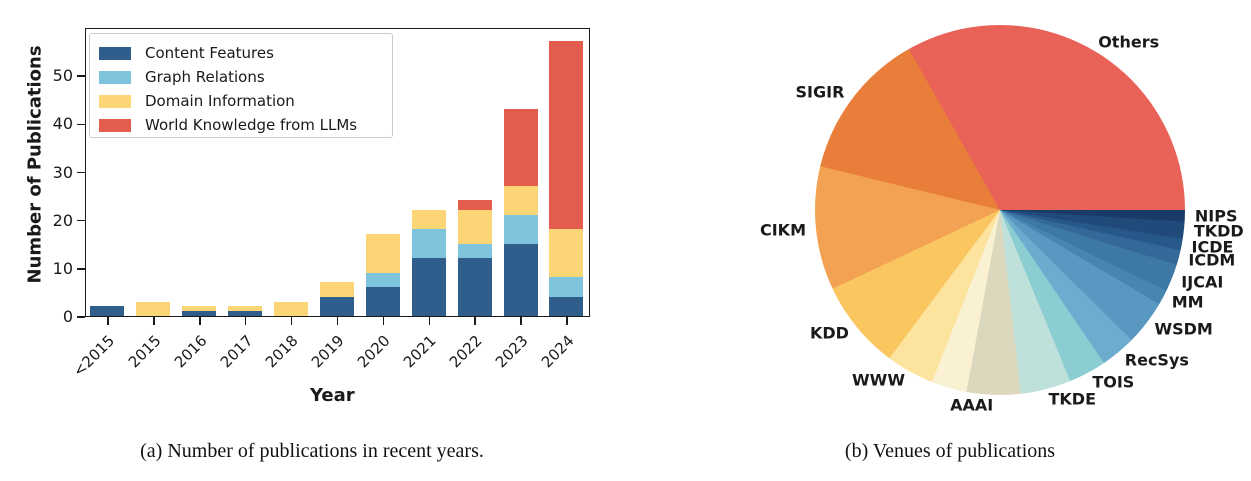 This screenshot has height=481, width=1251. Describe the element at coordinates (428, 244) in the screenshot. I see `bar-segment-graph-relations-2021` at that location.